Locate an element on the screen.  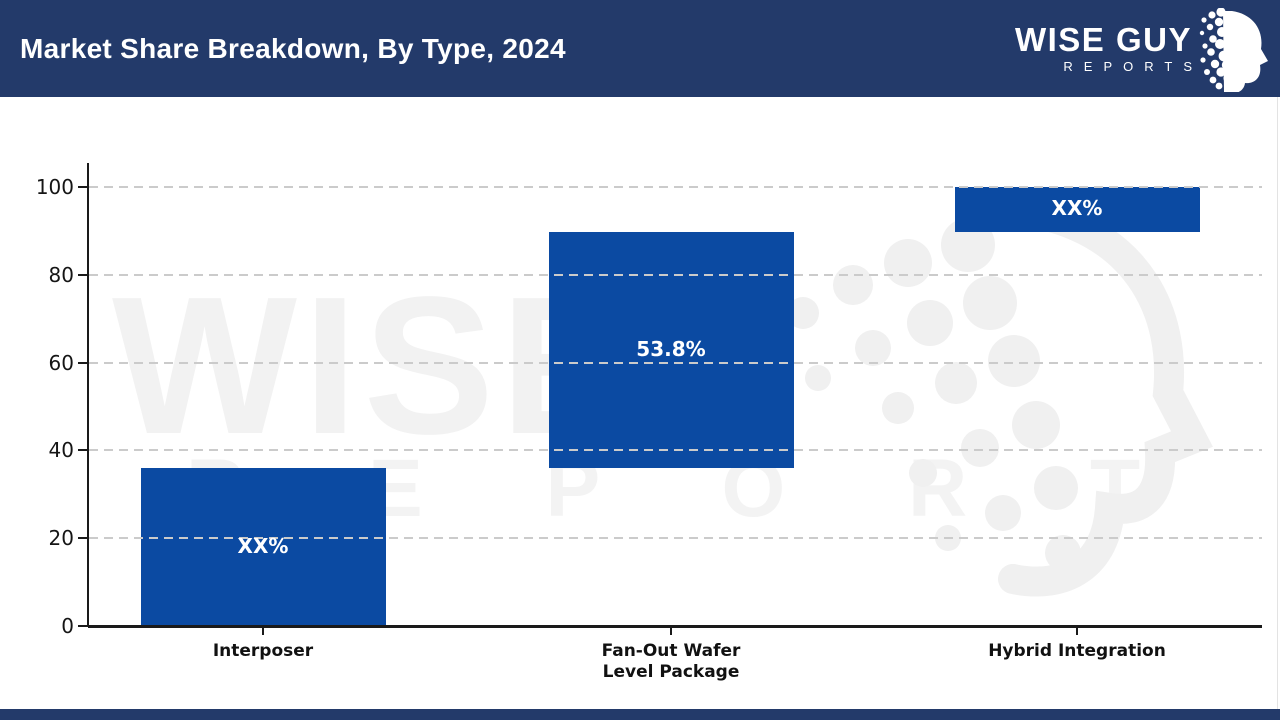
x-category-label: Interposer is located at coordinates (263, 651).